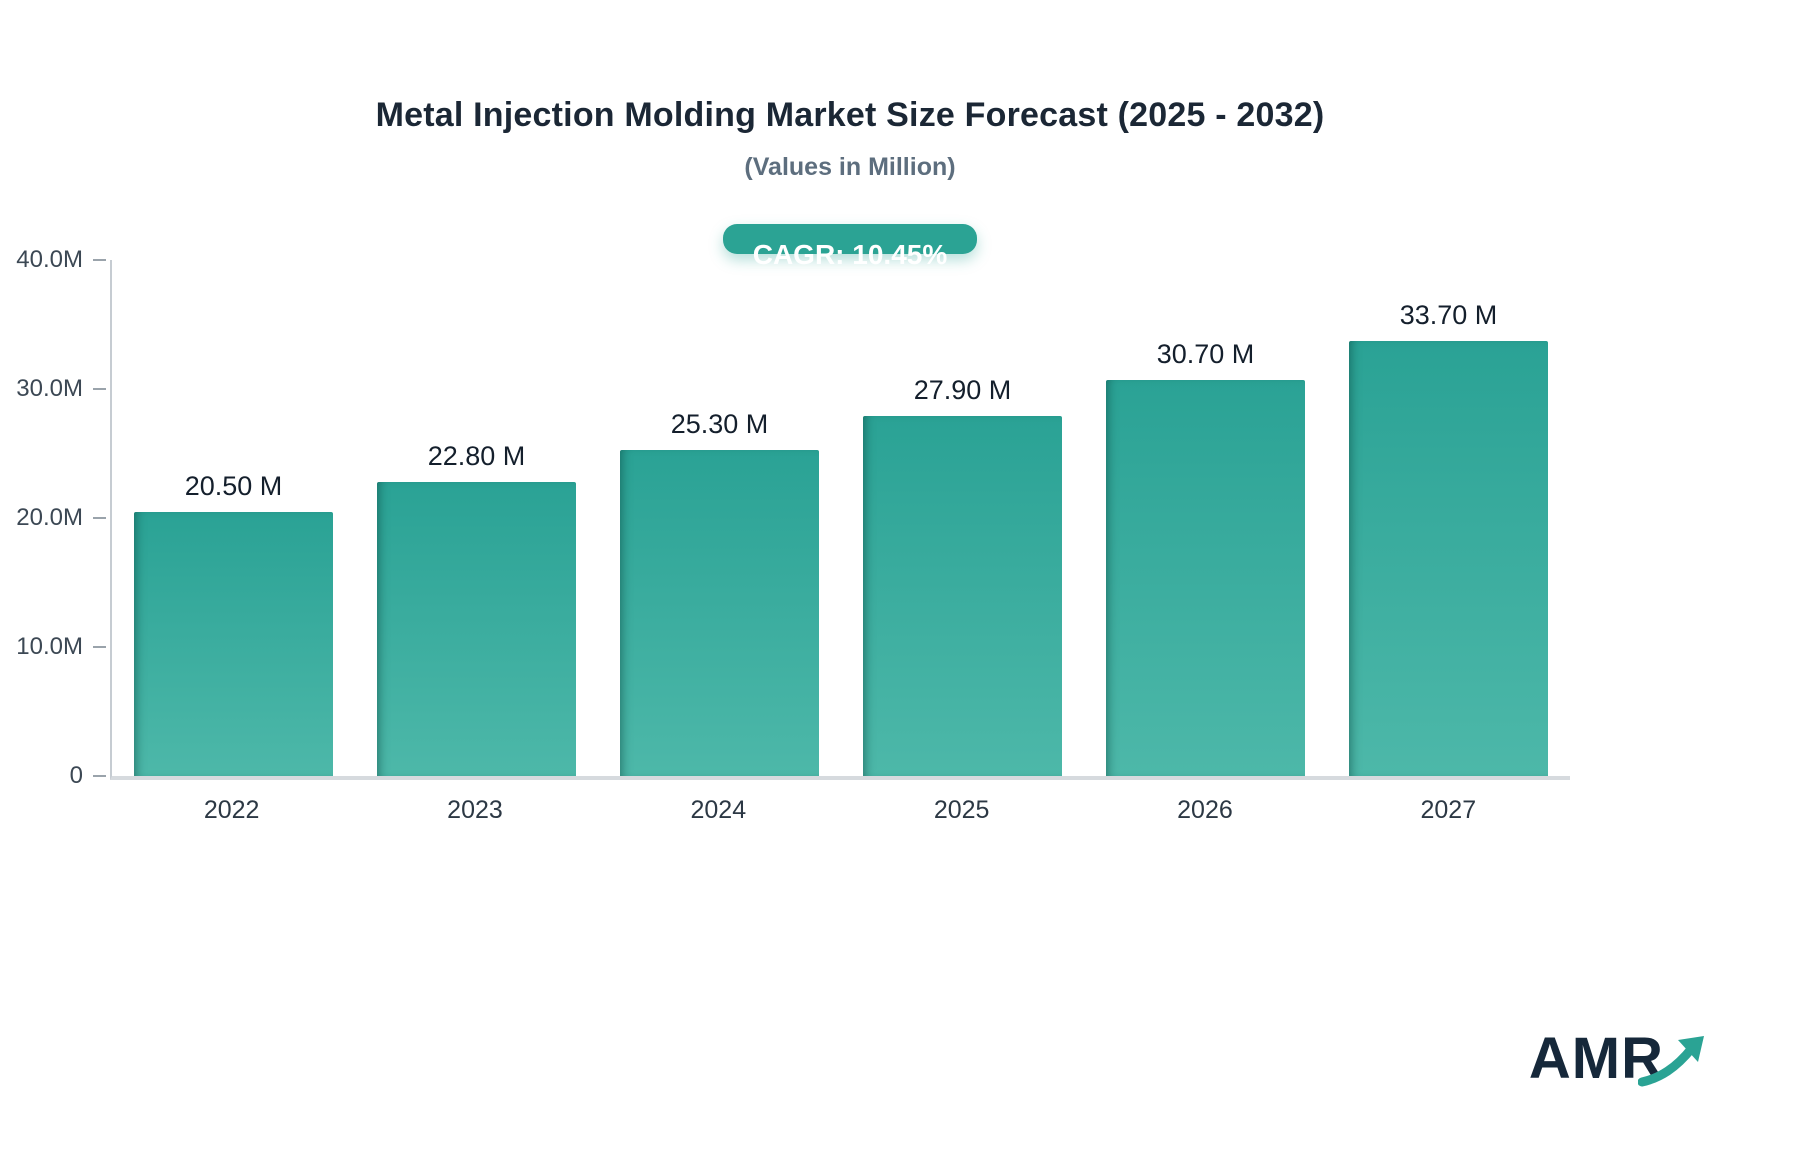 Image resolution: width=1800 pixels, height=1156 pixels. I want to click on bar-group: 22.80 M, so click(476, 520).